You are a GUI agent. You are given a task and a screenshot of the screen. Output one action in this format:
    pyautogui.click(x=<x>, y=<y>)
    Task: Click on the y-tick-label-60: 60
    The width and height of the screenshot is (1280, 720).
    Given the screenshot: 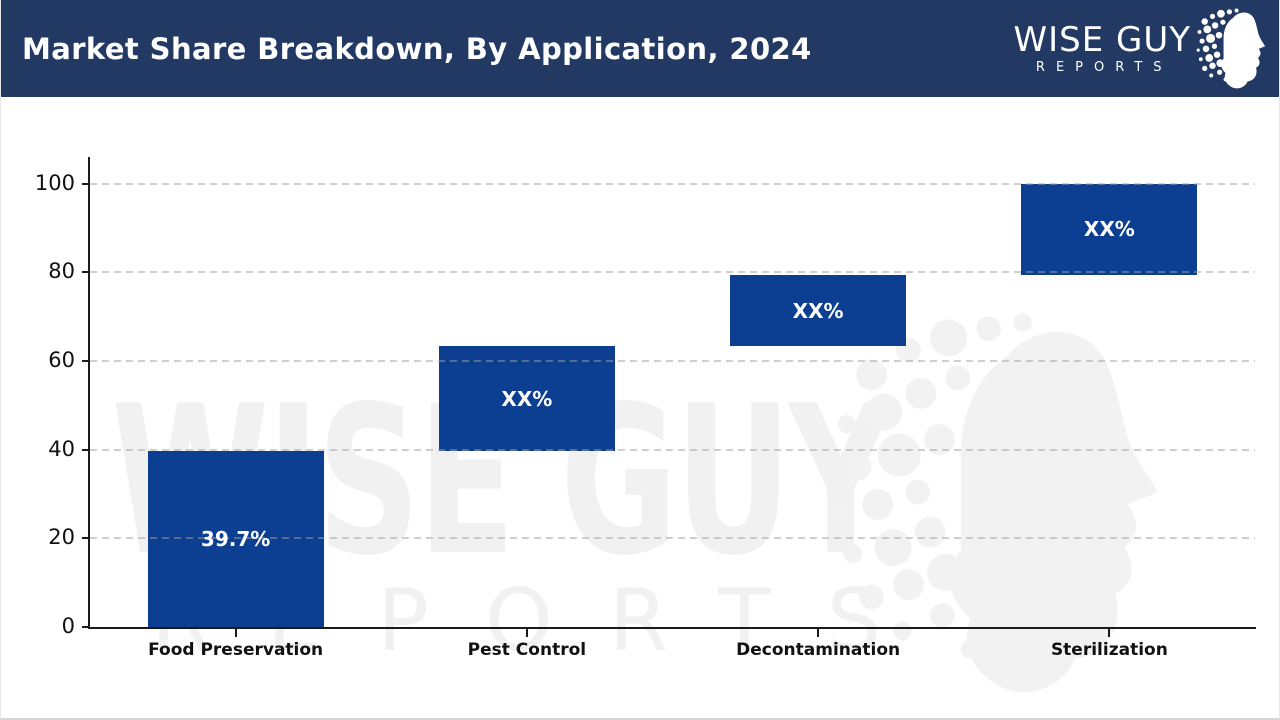 What is the action you would take?
    pyautogui.click(x=61, y=359)
    